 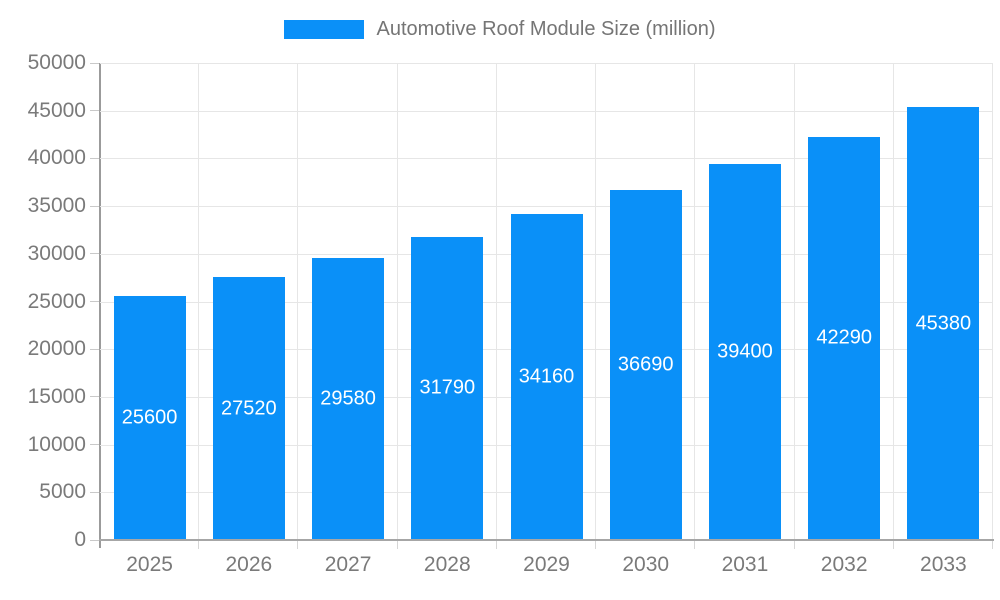 What do you see at coordinates (100, 305) in the screenshot?
I see `y-axis-line` at bounding box center [100, 305].